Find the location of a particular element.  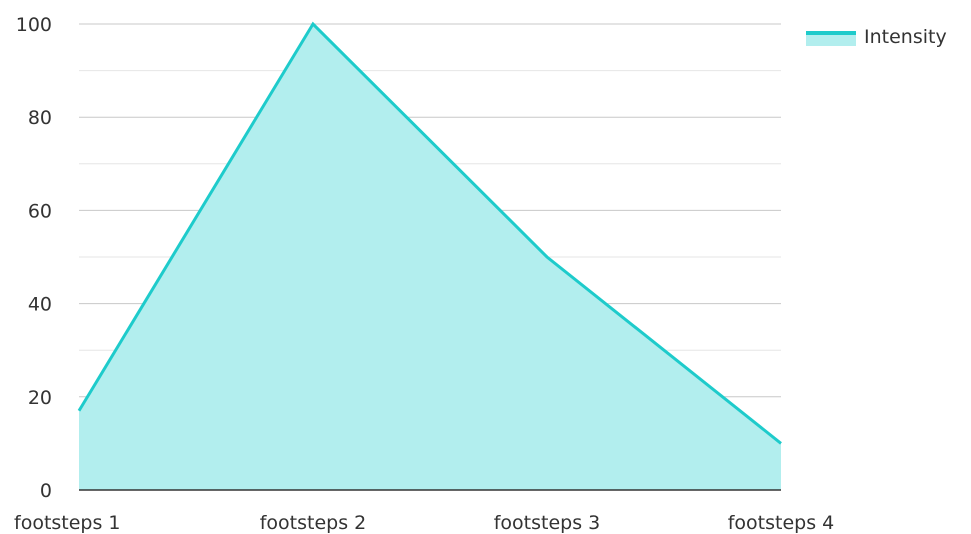

legend: Intensity is located at coordinates (876, 37).